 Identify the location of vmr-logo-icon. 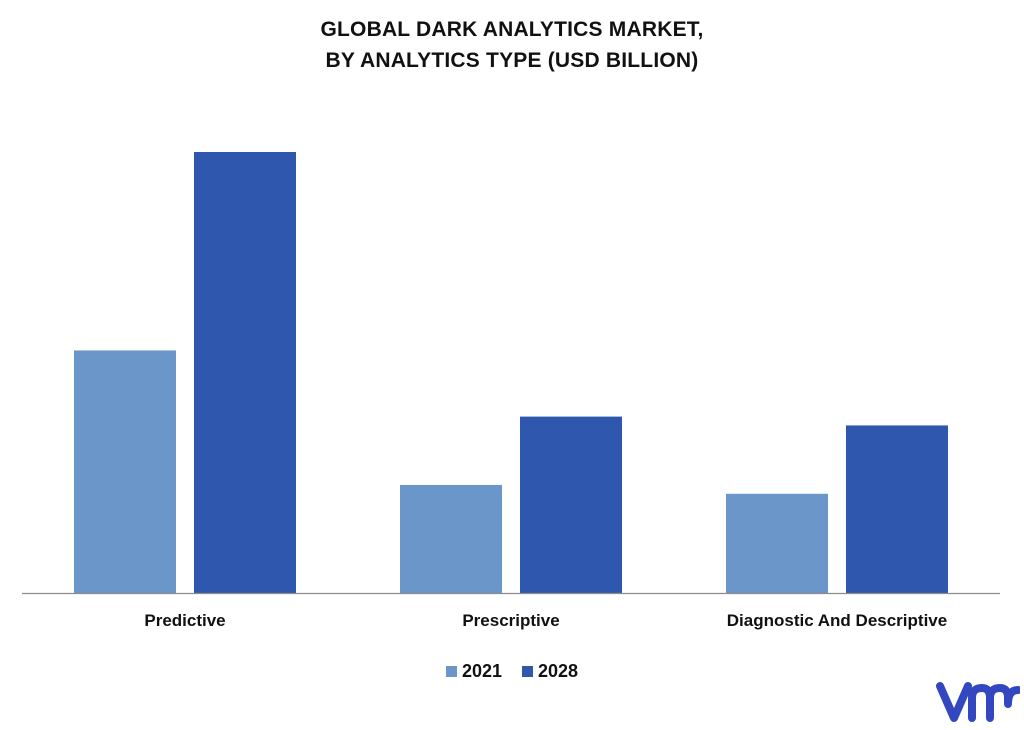
(978, 702).